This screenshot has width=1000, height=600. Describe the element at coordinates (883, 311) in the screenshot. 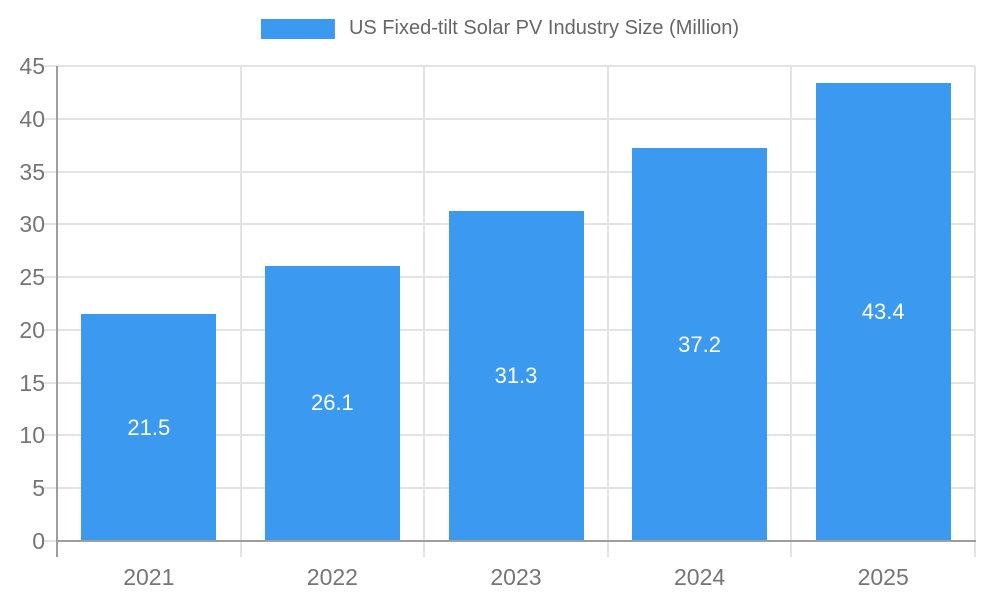

I see `bar-2025` at that location.